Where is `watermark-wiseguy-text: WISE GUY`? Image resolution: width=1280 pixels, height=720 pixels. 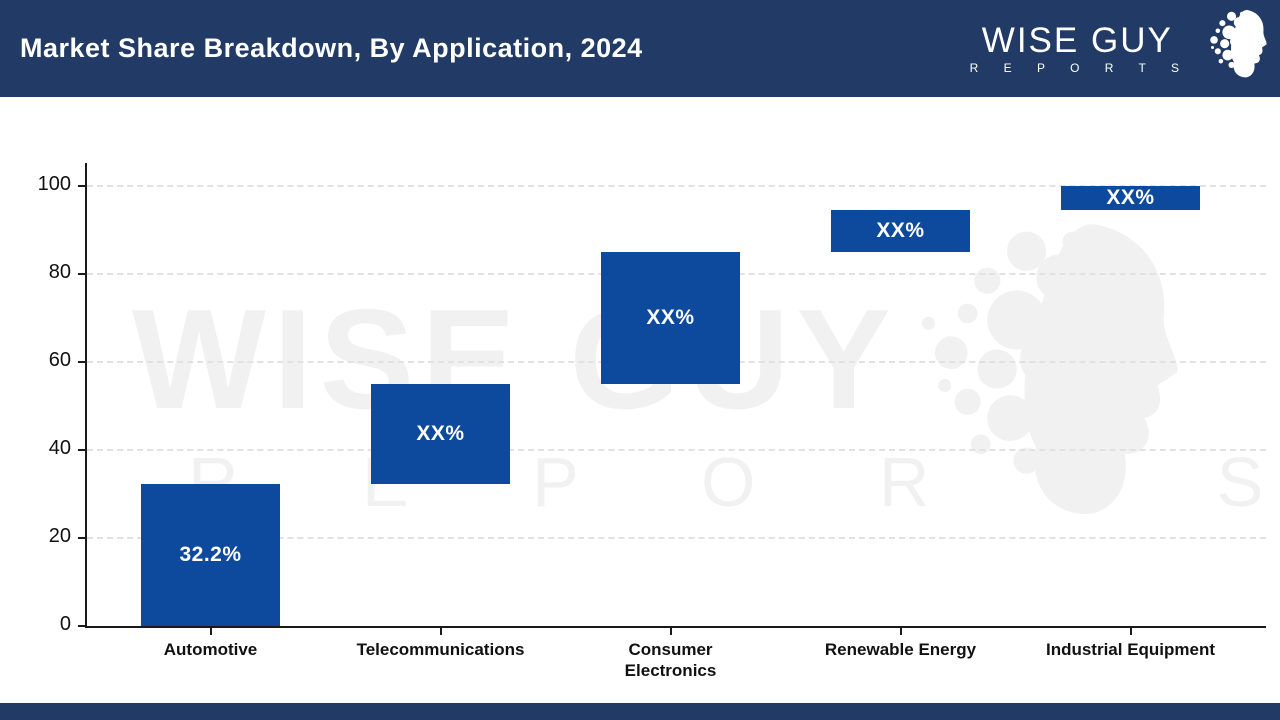
watermark-wiseguy-text: WISE GUY is located at coordinates (515, 359).